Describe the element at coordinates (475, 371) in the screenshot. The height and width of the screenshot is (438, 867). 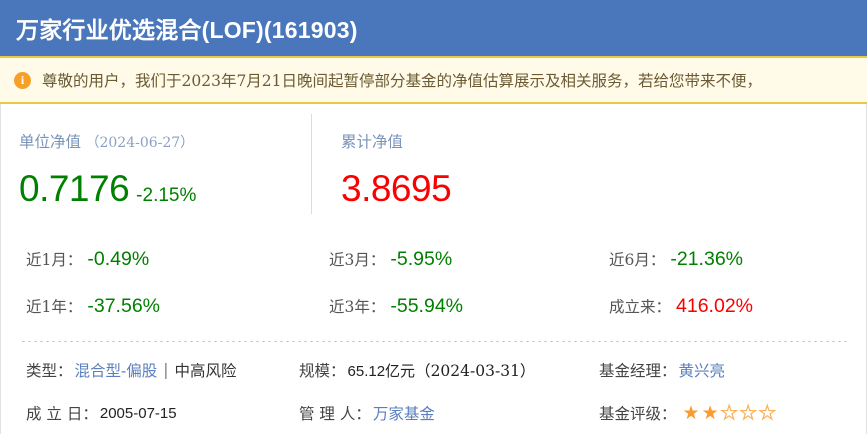
I see `detail-scale-date: （2024-03-31）` at that location.